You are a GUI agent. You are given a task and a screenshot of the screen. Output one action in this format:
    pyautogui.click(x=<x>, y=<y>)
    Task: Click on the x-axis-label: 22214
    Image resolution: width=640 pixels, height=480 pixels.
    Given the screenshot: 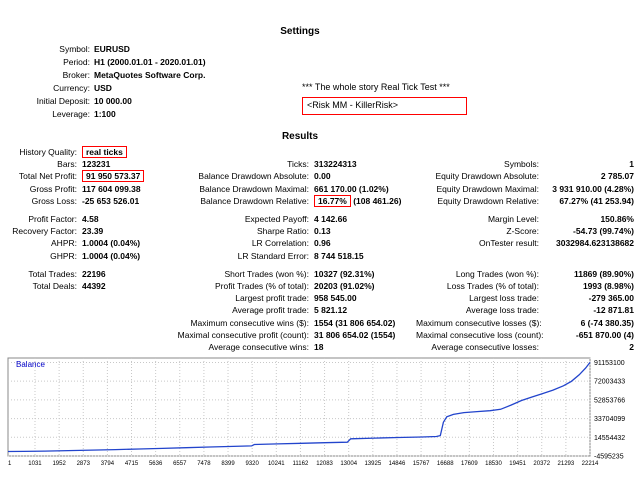 What is the action you would take?
    pyautogui.click(x=590, y=464)
    